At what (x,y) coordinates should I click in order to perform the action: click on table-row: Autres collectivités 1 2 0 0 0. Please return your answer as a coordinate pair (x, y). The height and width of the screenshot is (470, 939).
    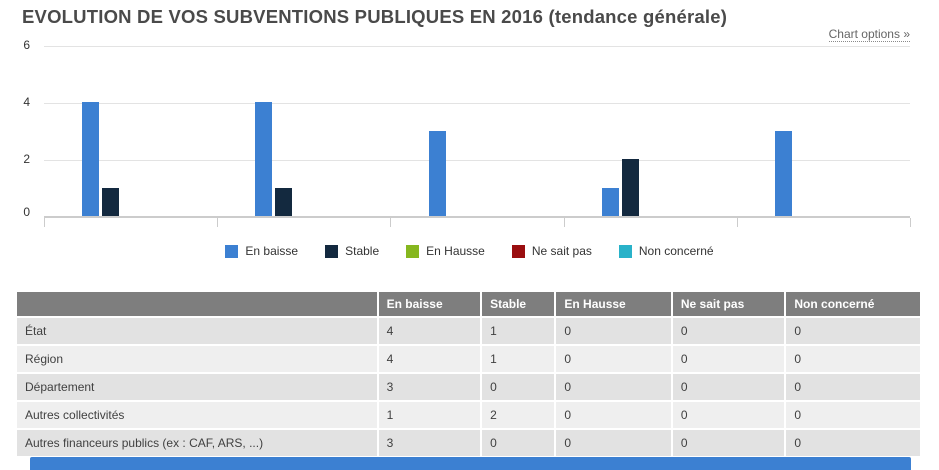
    Looking at the image, I should click on (468, 415).